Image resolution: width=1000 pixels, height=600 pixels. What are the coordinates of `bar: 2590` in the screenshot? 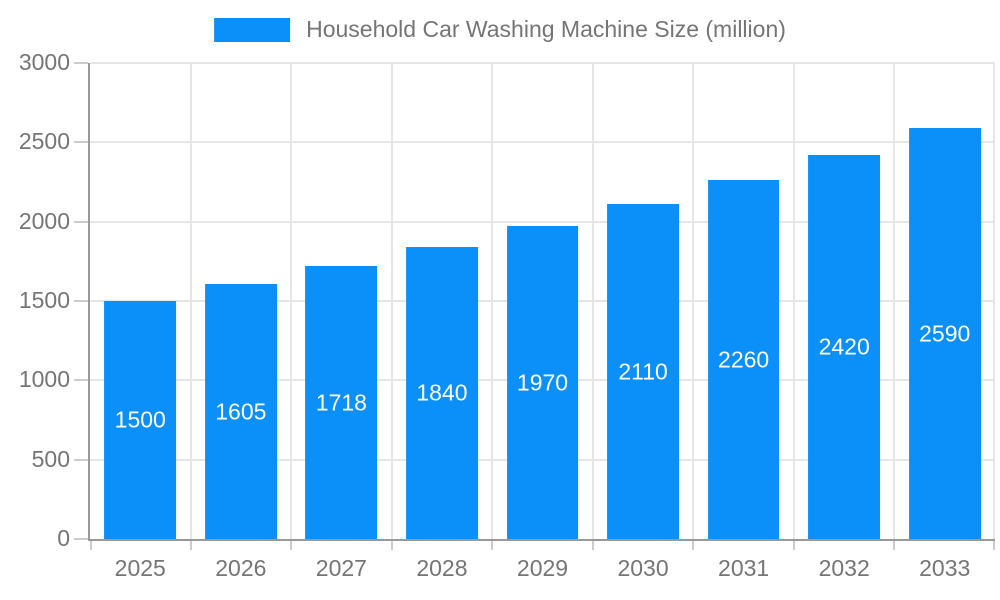 It's located at (944, 333).